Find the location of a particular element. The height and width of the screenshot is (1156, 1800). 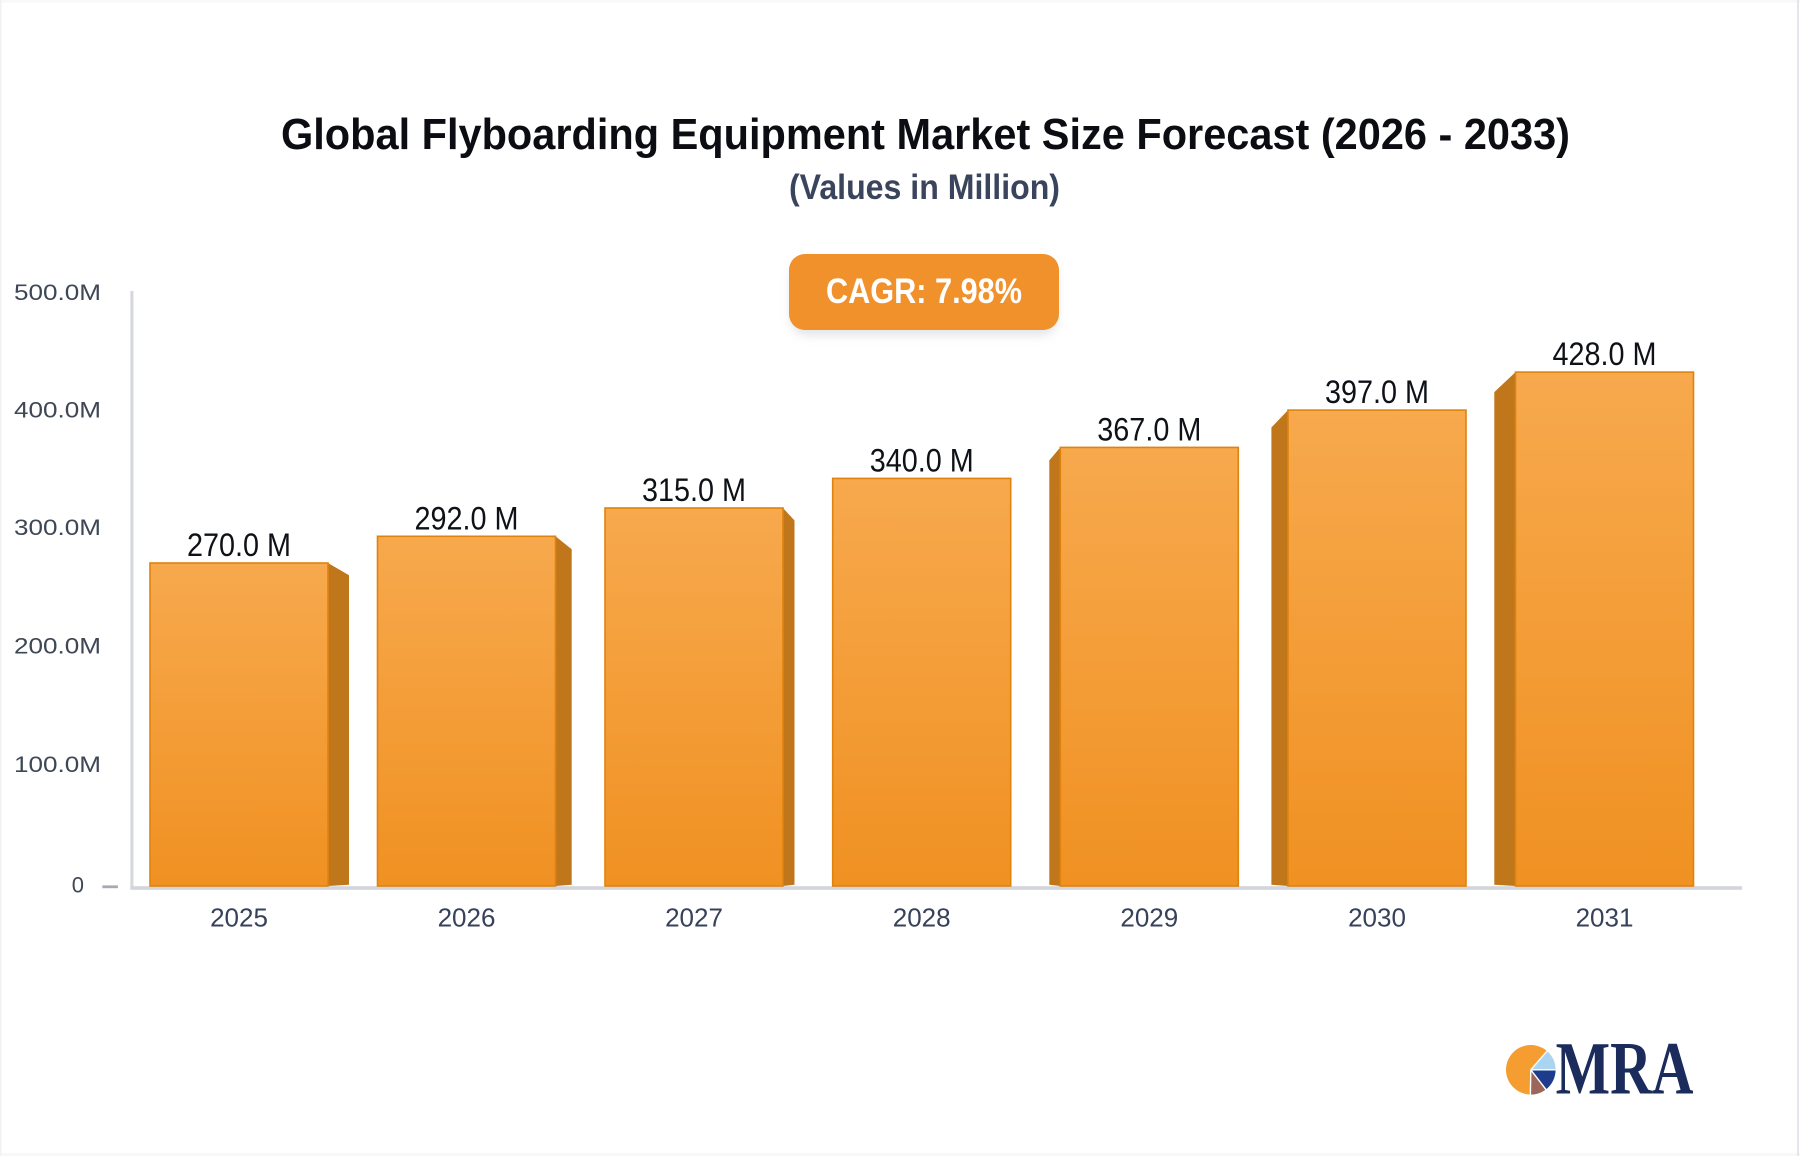

svg-text: 100.0M is located at coordinates (57, 764).